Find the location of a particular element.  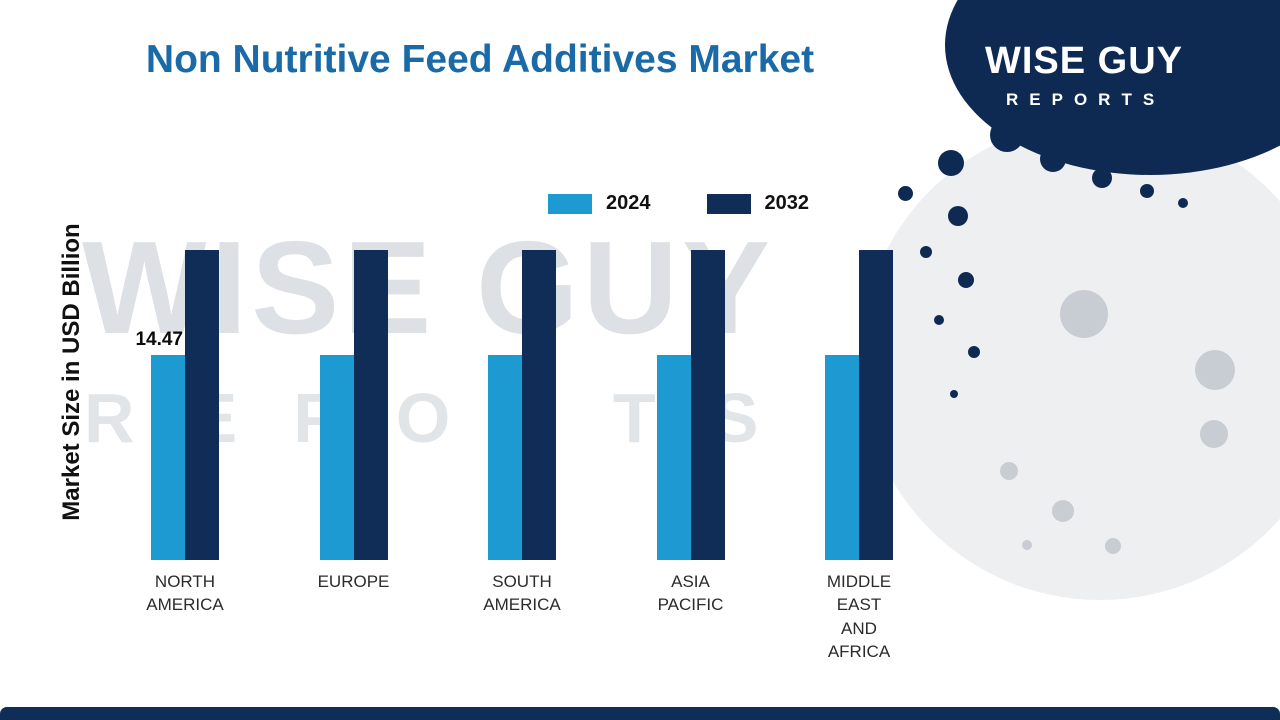

logo-wordmark: WISE GUY is located at coordinates (1084, 61).